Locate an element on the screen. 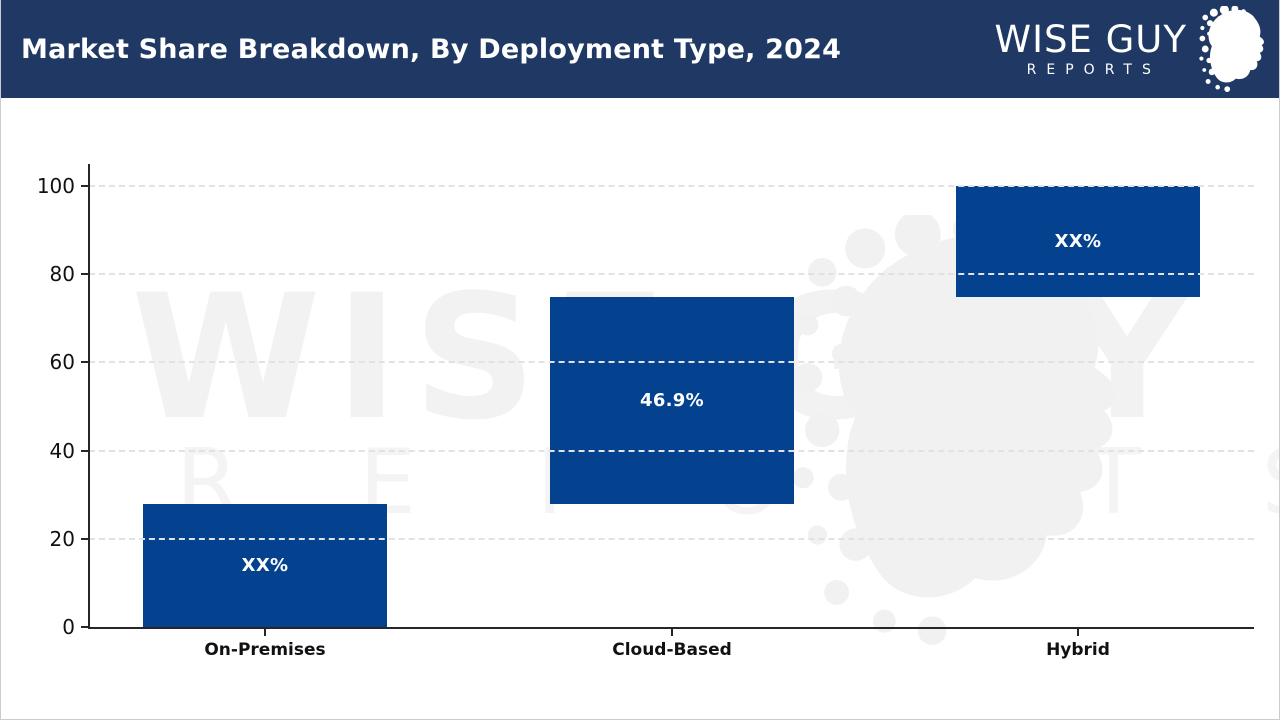  logo-text: WISE GUY REPORTS is located at coordinates (1091, 49).